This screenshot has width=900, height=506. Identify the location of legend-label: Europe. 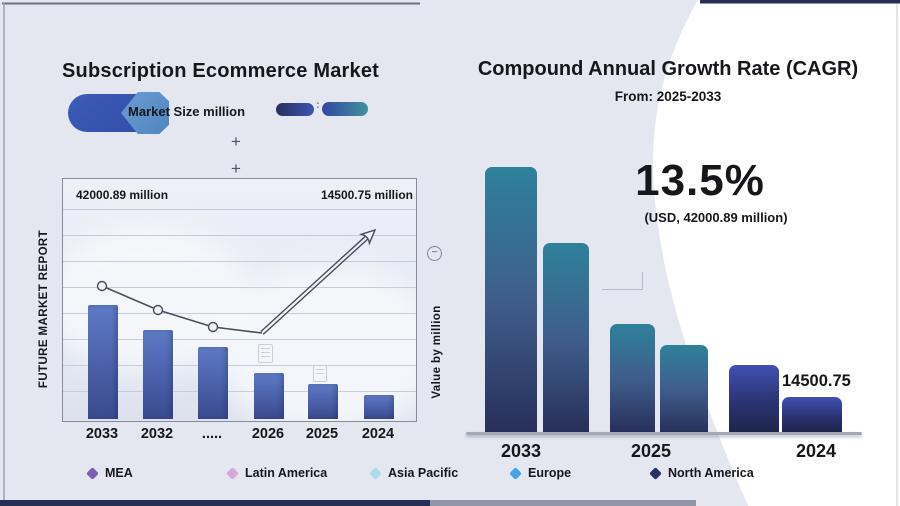
(550, 473).